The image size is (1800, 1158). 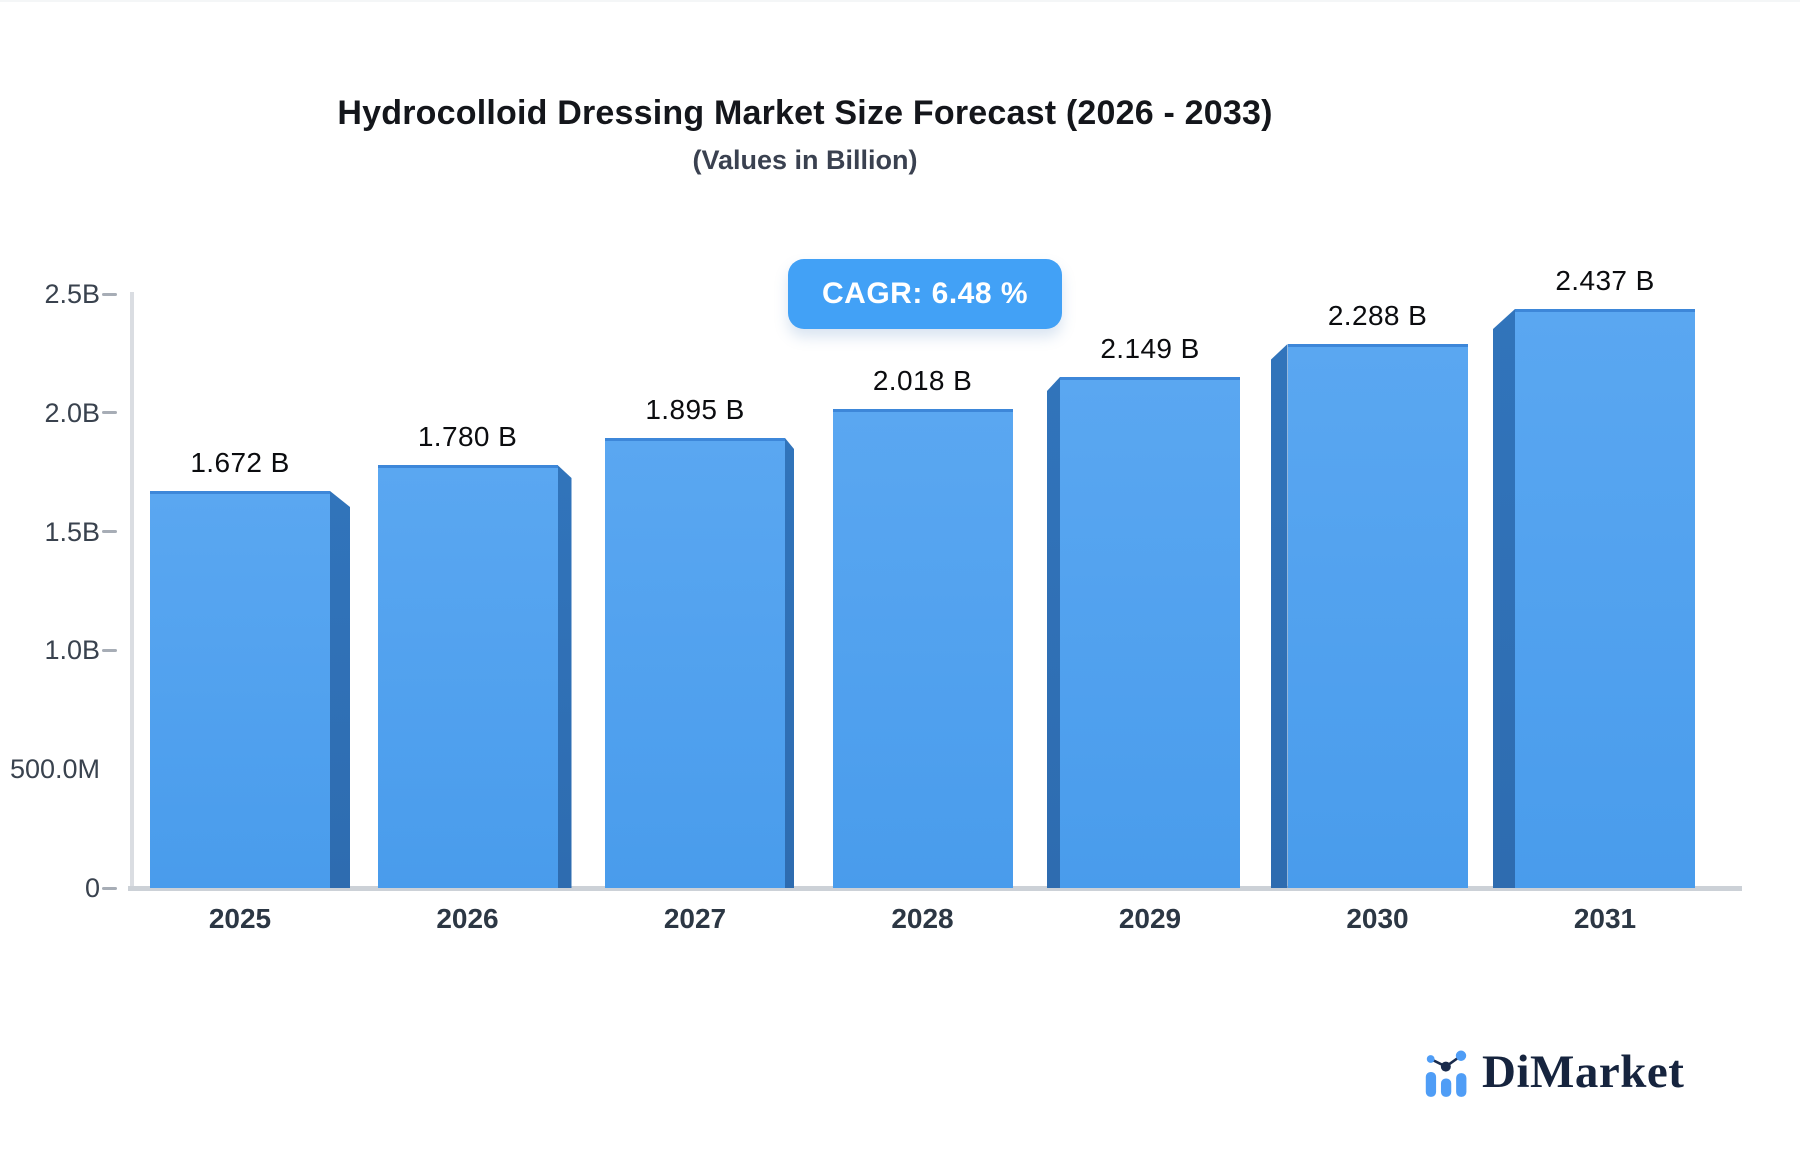 What do you see at coordinates (922, 380) in the screenshot?
I see `bar-value-label-2028: 2.018 B` at bounding box center [922, 380].